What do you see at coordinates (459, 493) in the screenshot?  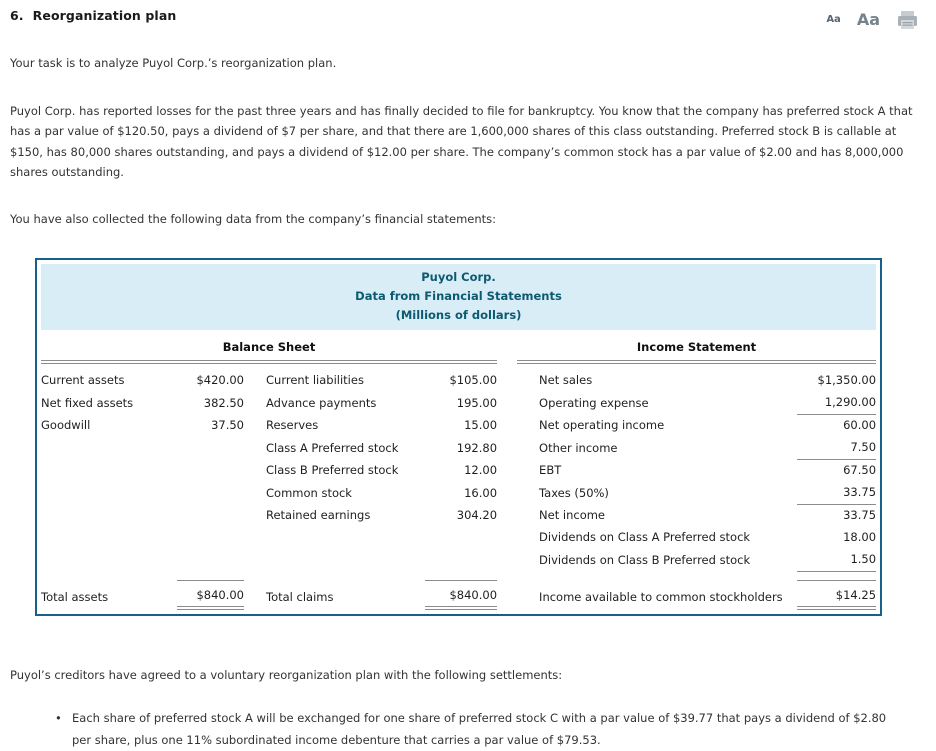 I see `table-row: Common stock 16.00 Taxes (50%) 33.75` at bounding box center [459, 493].